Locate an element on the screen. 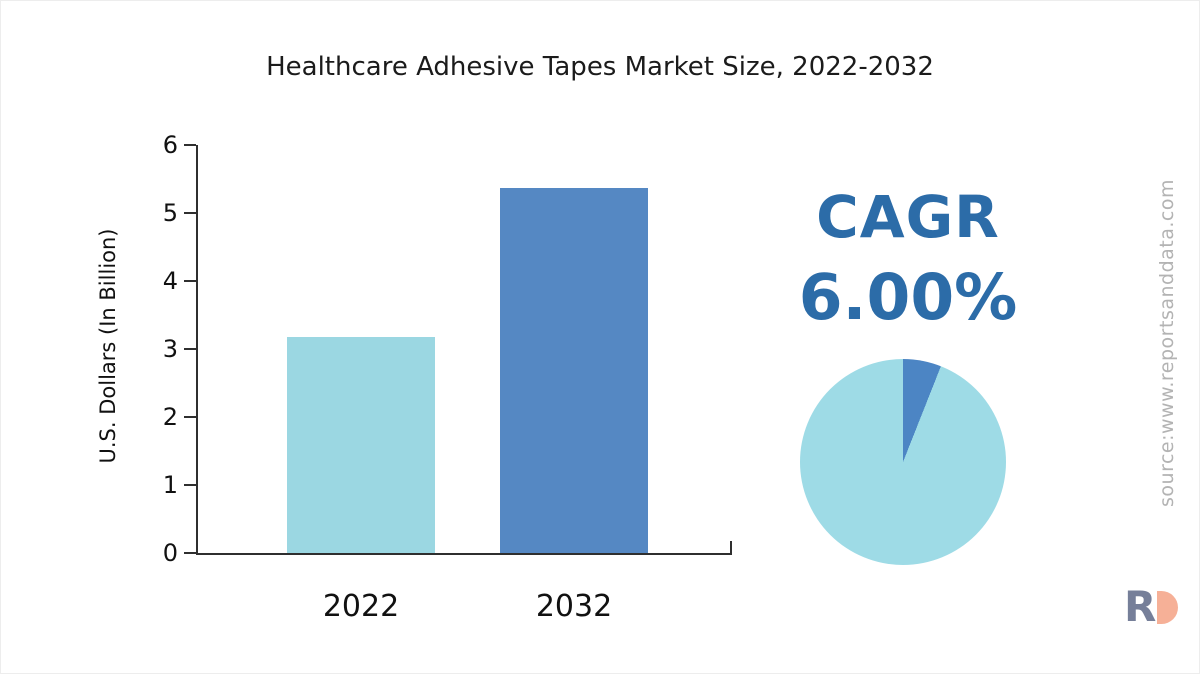  bar-2022 is located at coordinates (361, 444).